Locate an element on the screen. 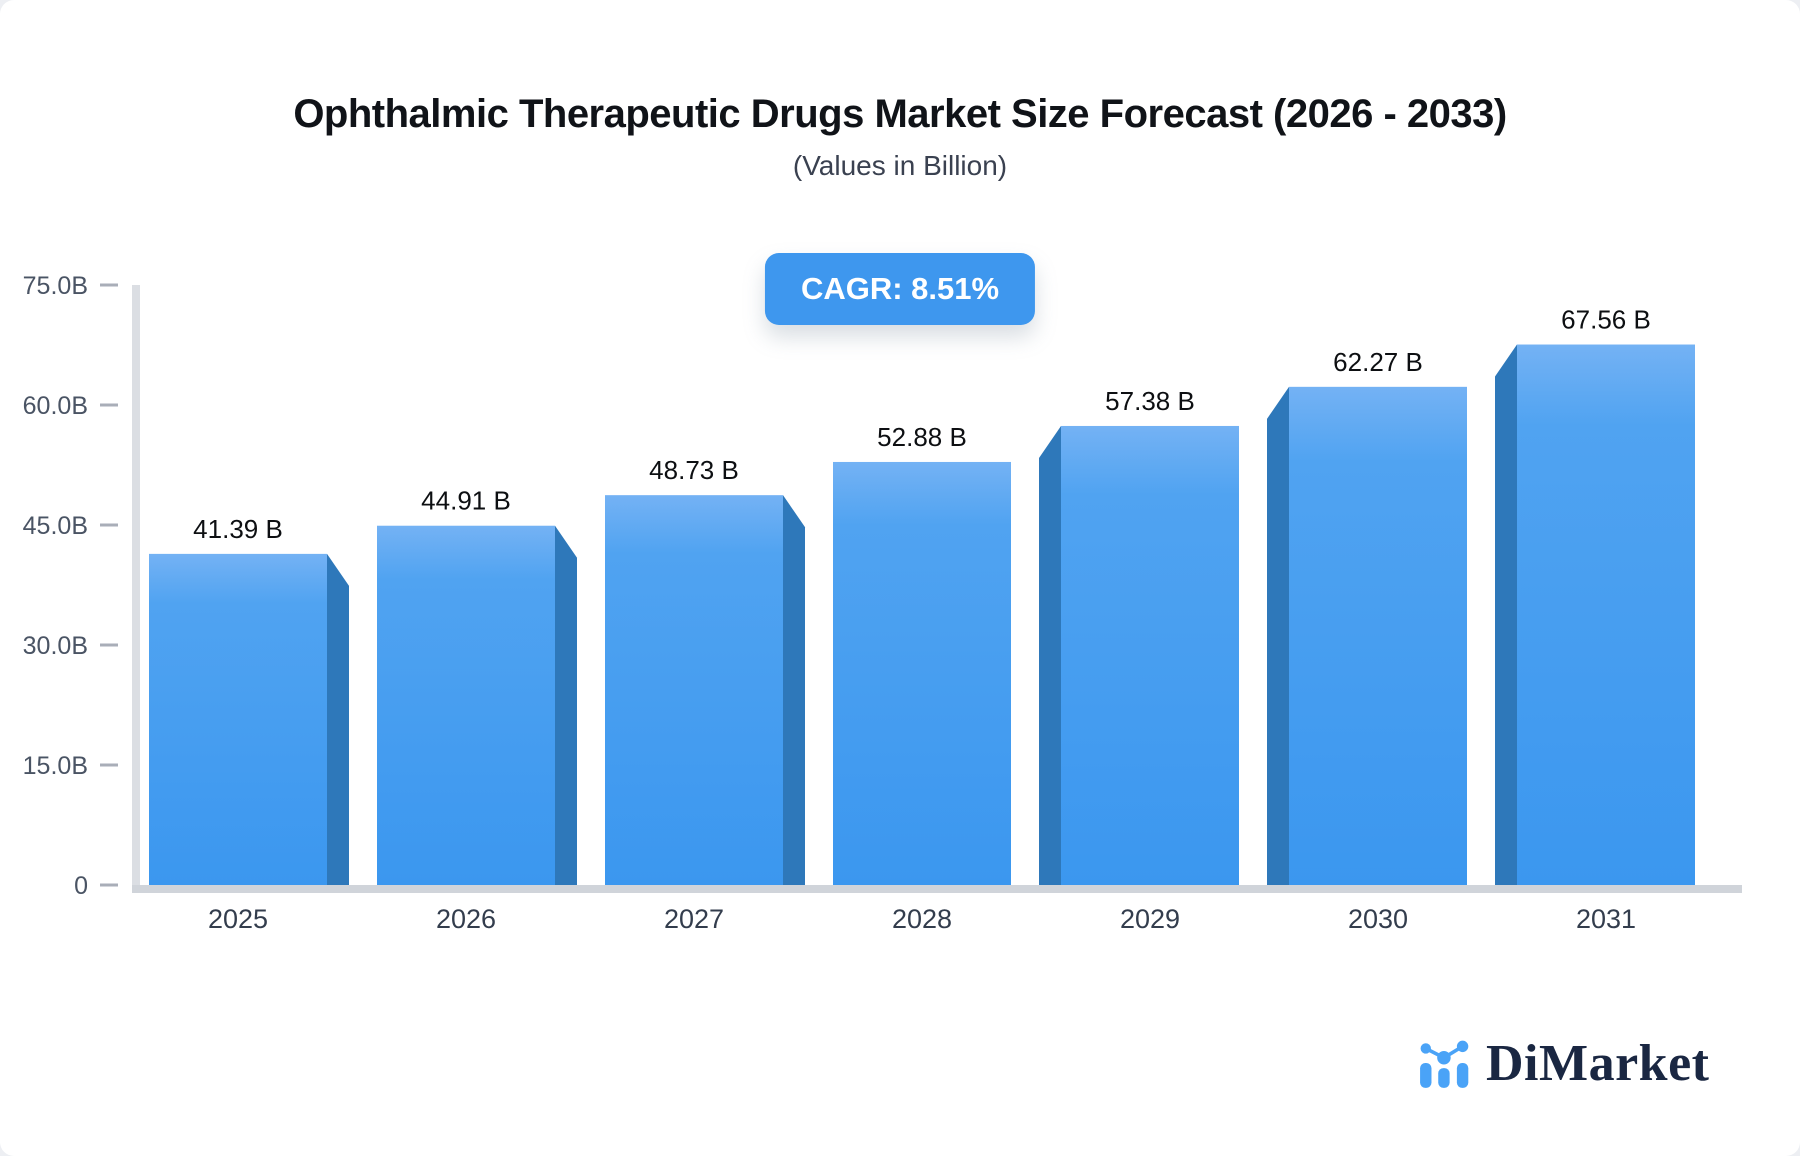  bar-value-label-2028: 52.88 B is located at coordinates (922, 437).